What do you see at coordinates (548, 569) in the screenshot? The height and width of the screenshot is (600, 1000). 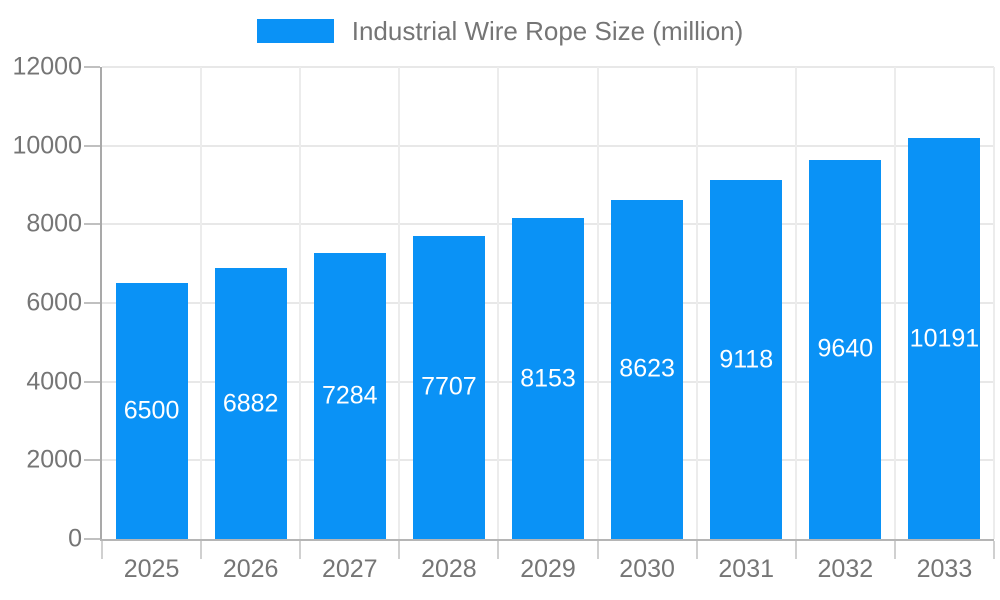 I see `x-tick-label: 2029` at bounding box center [548, 569].